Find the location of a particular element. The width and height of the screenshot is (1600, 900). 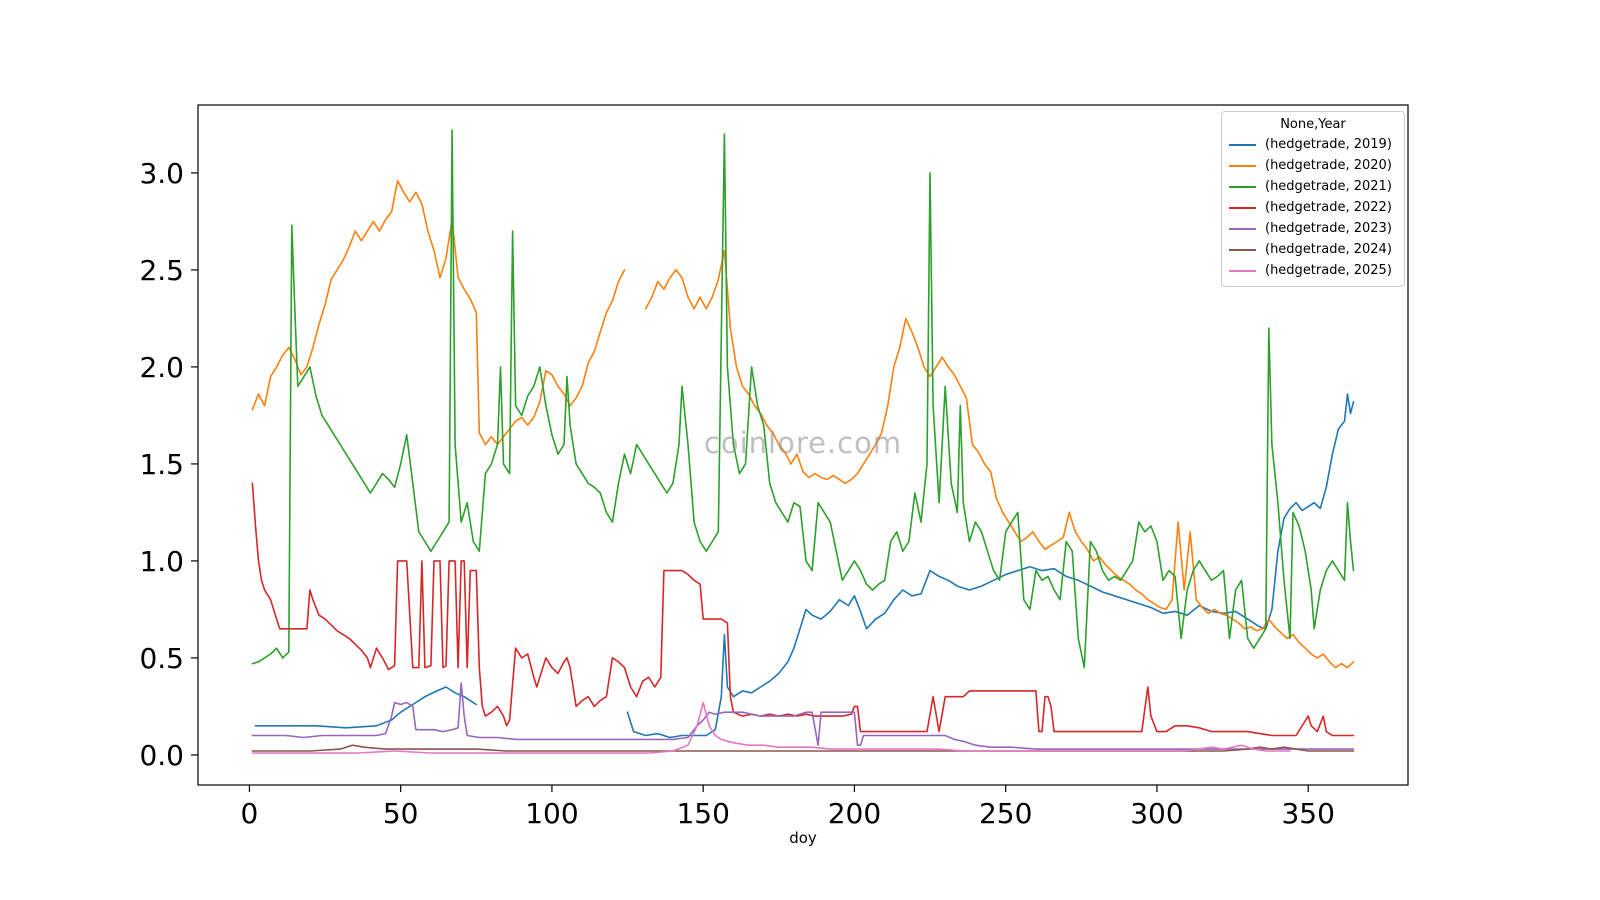

legend-entry-2019: (hedgetrade, 2019) is located at coordinates (1313, 144).